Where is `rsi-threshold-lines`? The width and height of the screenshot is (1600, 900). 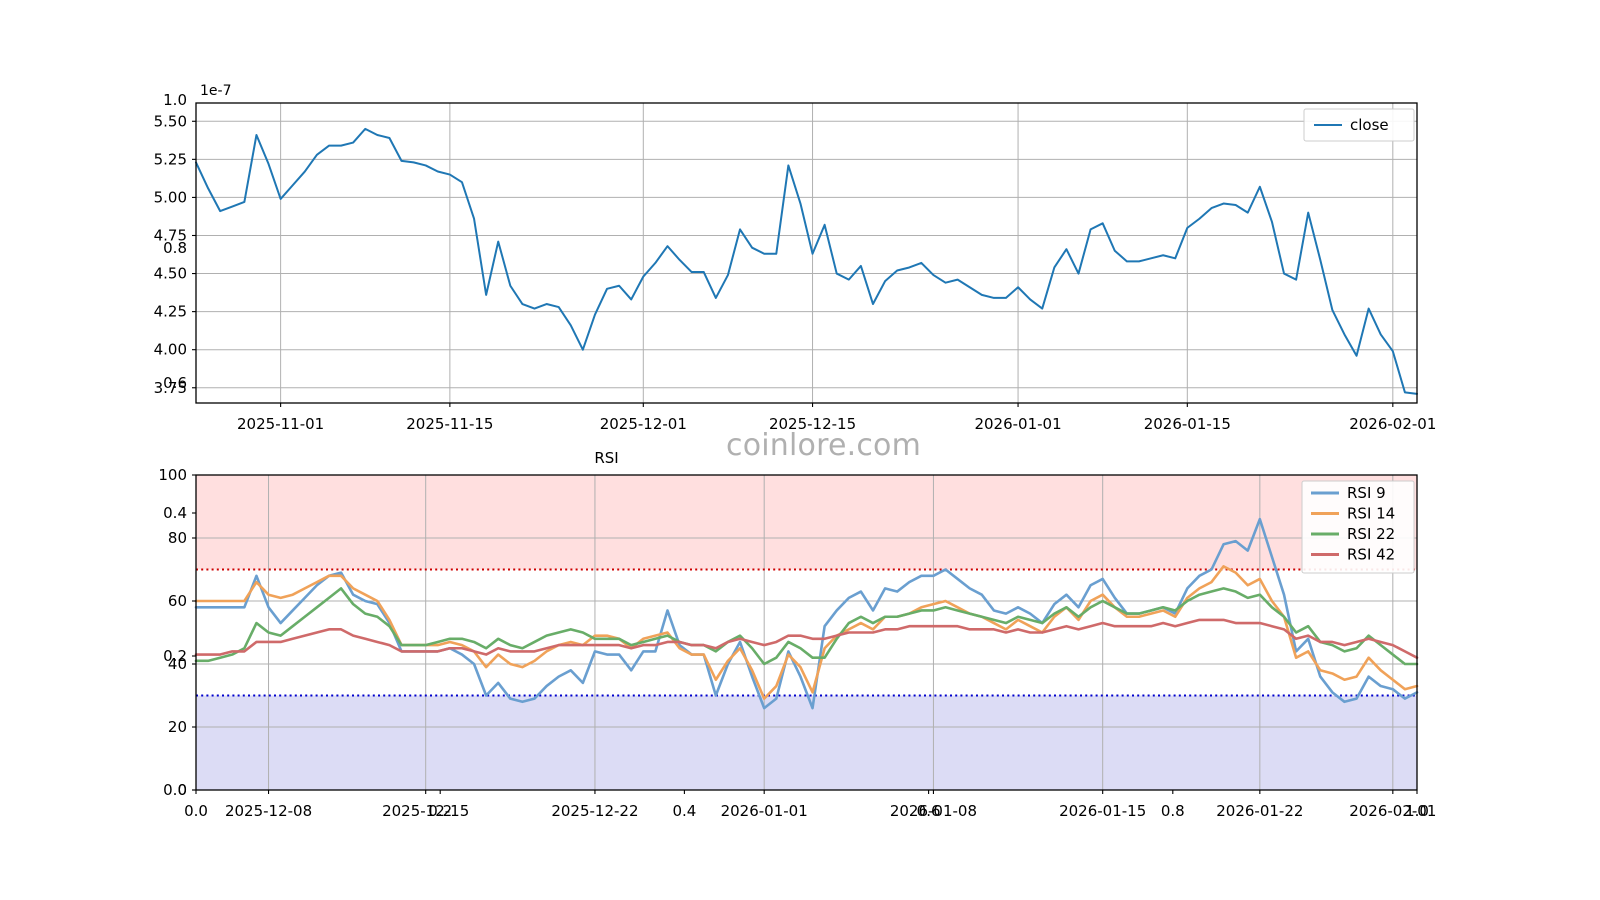
rsi-threshold-lines is located at coordinates (806, 632).